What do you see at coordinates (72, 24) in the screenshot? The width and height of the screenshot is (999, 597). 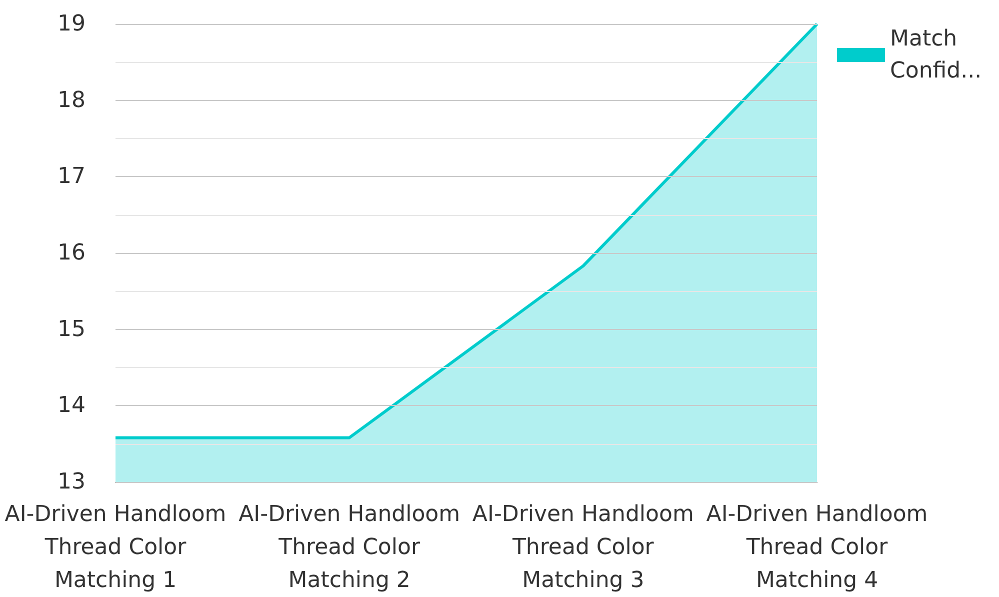 I see `y-tick-label: 19` at bounding box center [72, 24].